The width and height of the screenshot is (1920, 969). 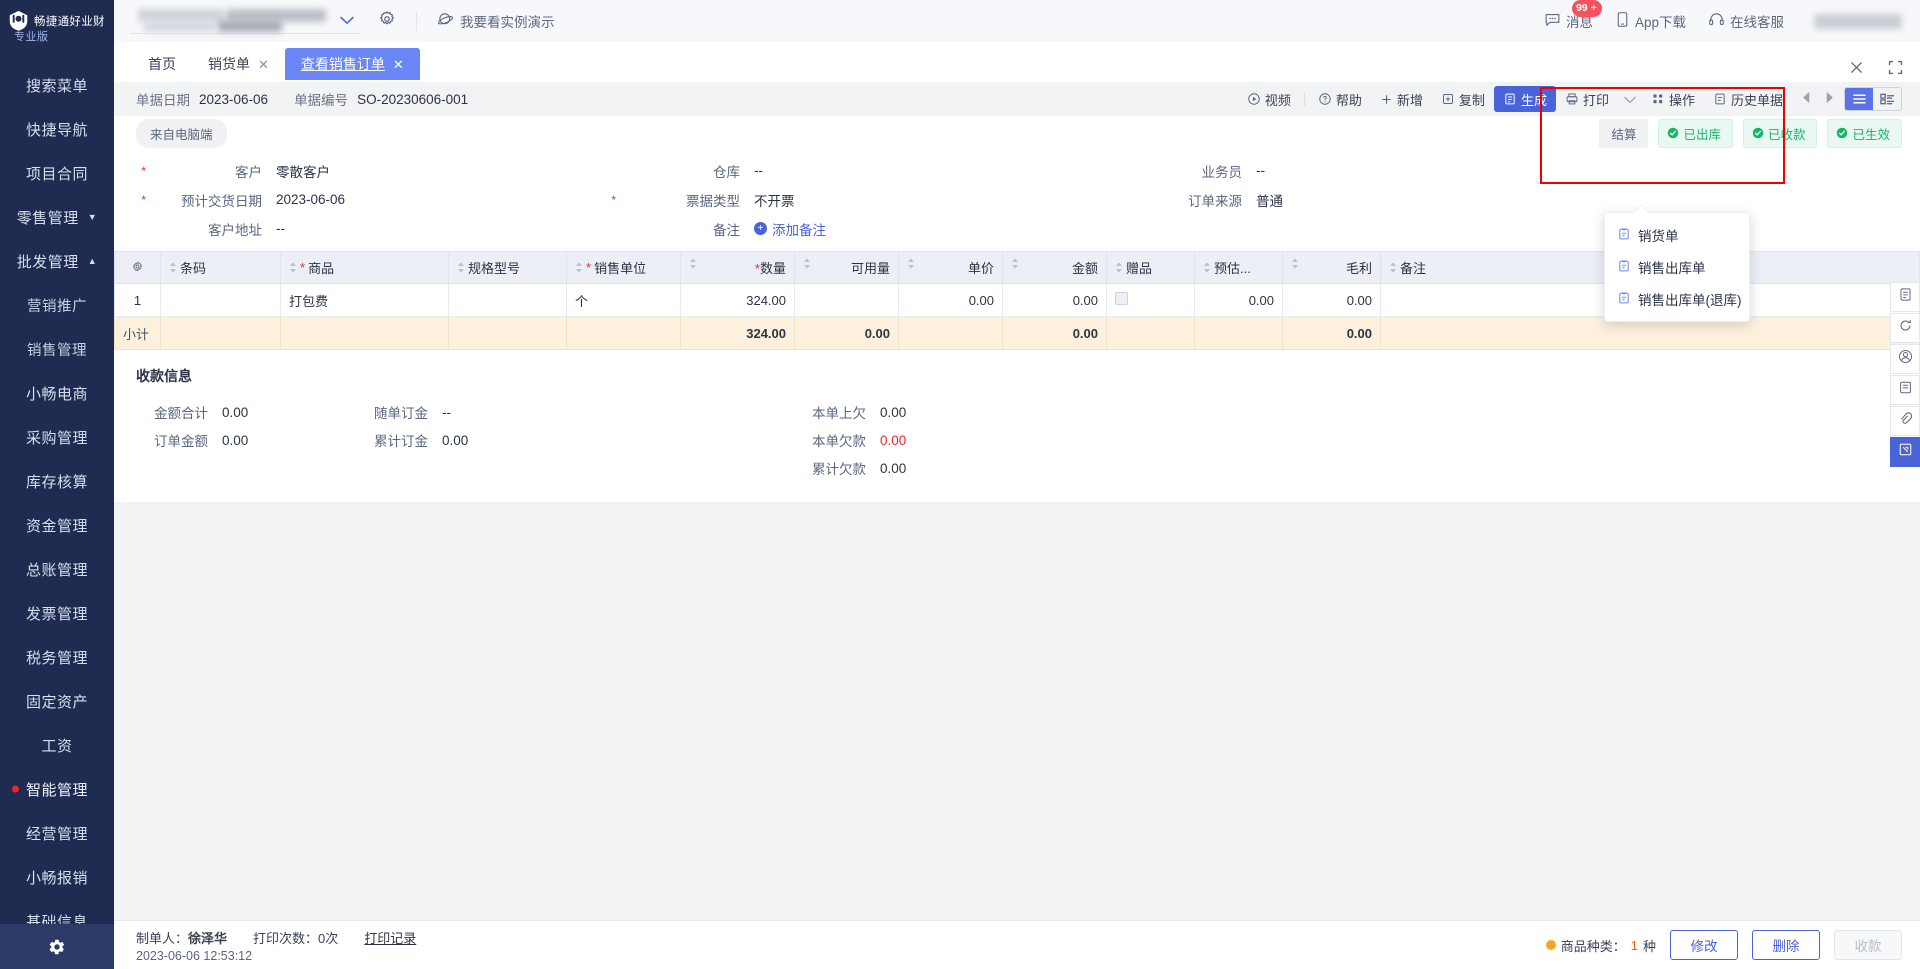 I want to click on help-button: 帮助, so click(x=1340, y=99).